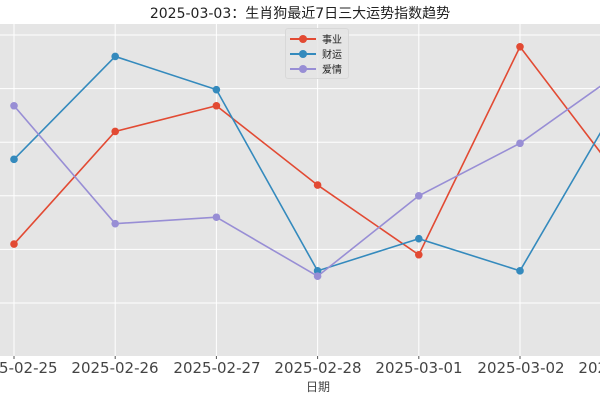 The image size is (600, 400). Describe the element at coordinates (332, 40) in the screenshot. I see `legend-label: 事业` at that location.